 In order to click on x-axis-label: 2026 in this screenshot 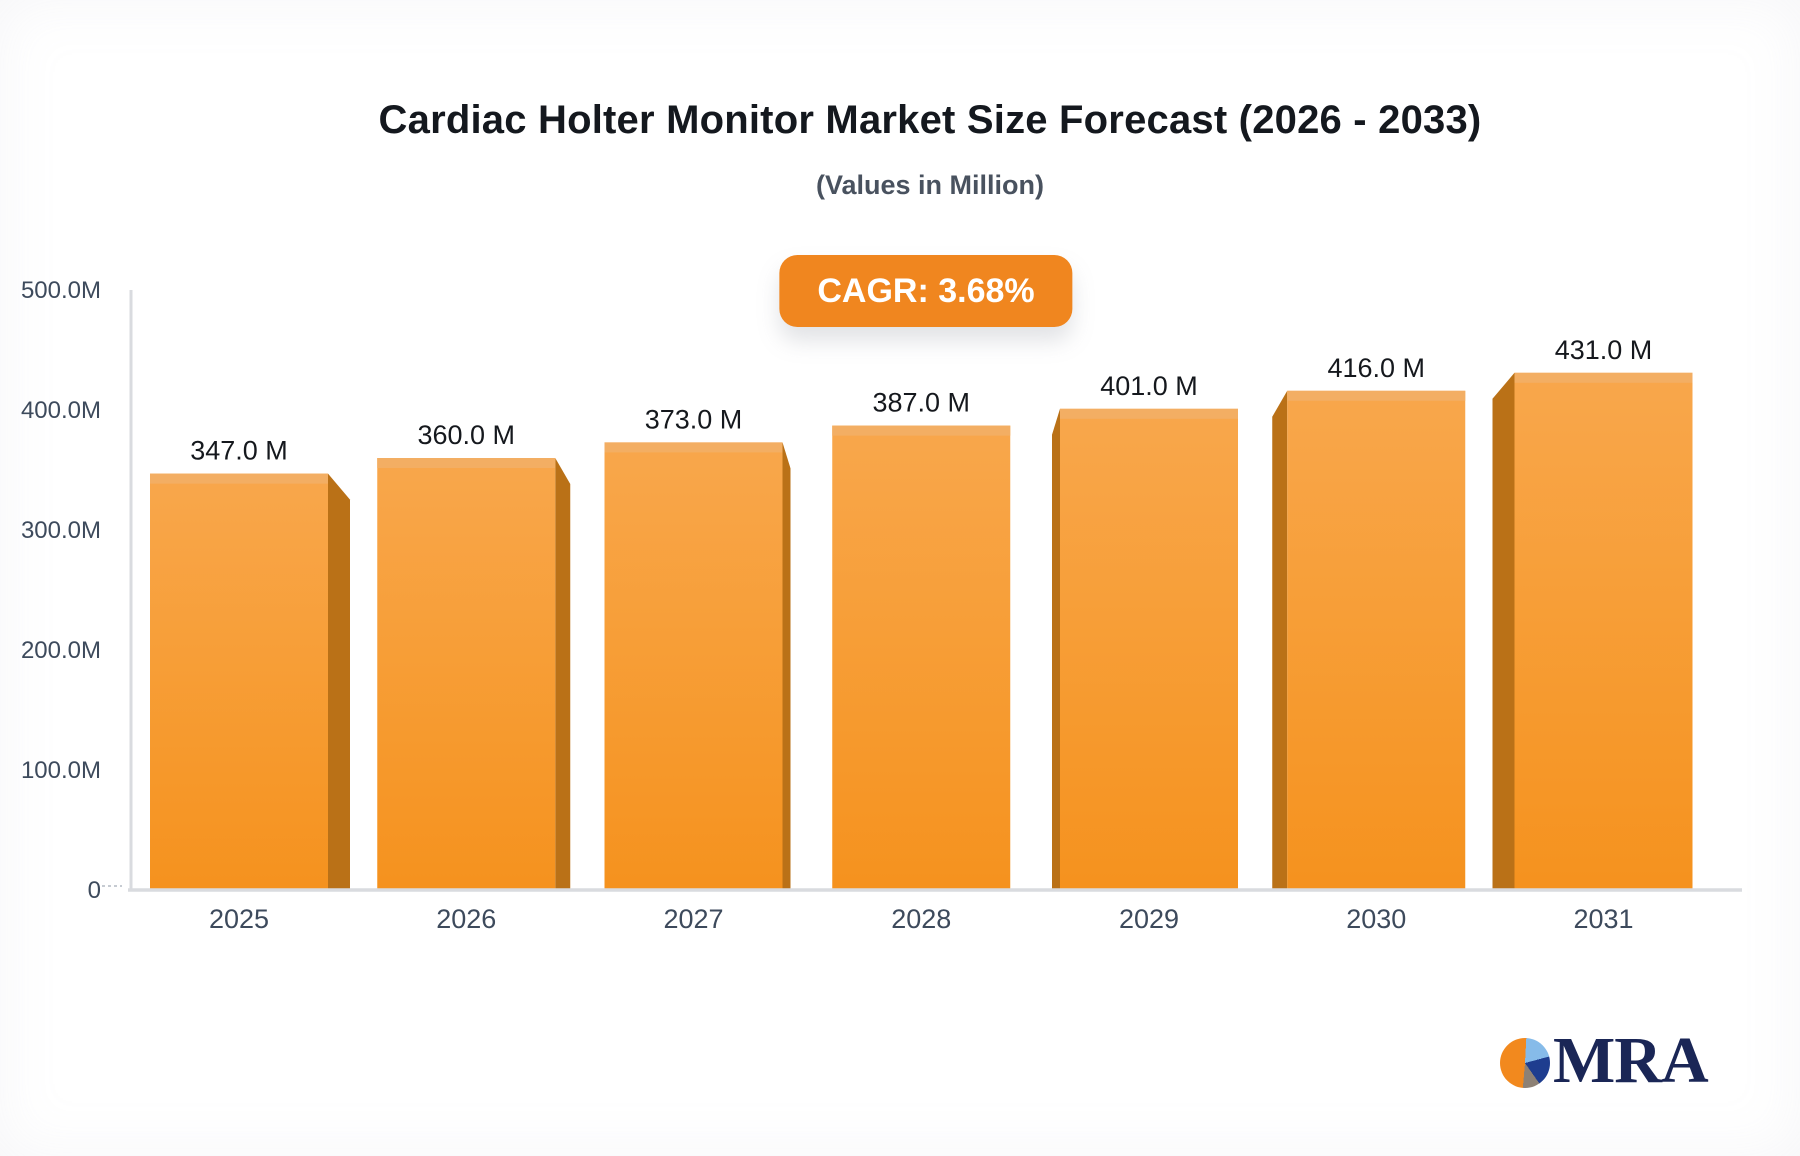, I will do `click(466, 919)`.